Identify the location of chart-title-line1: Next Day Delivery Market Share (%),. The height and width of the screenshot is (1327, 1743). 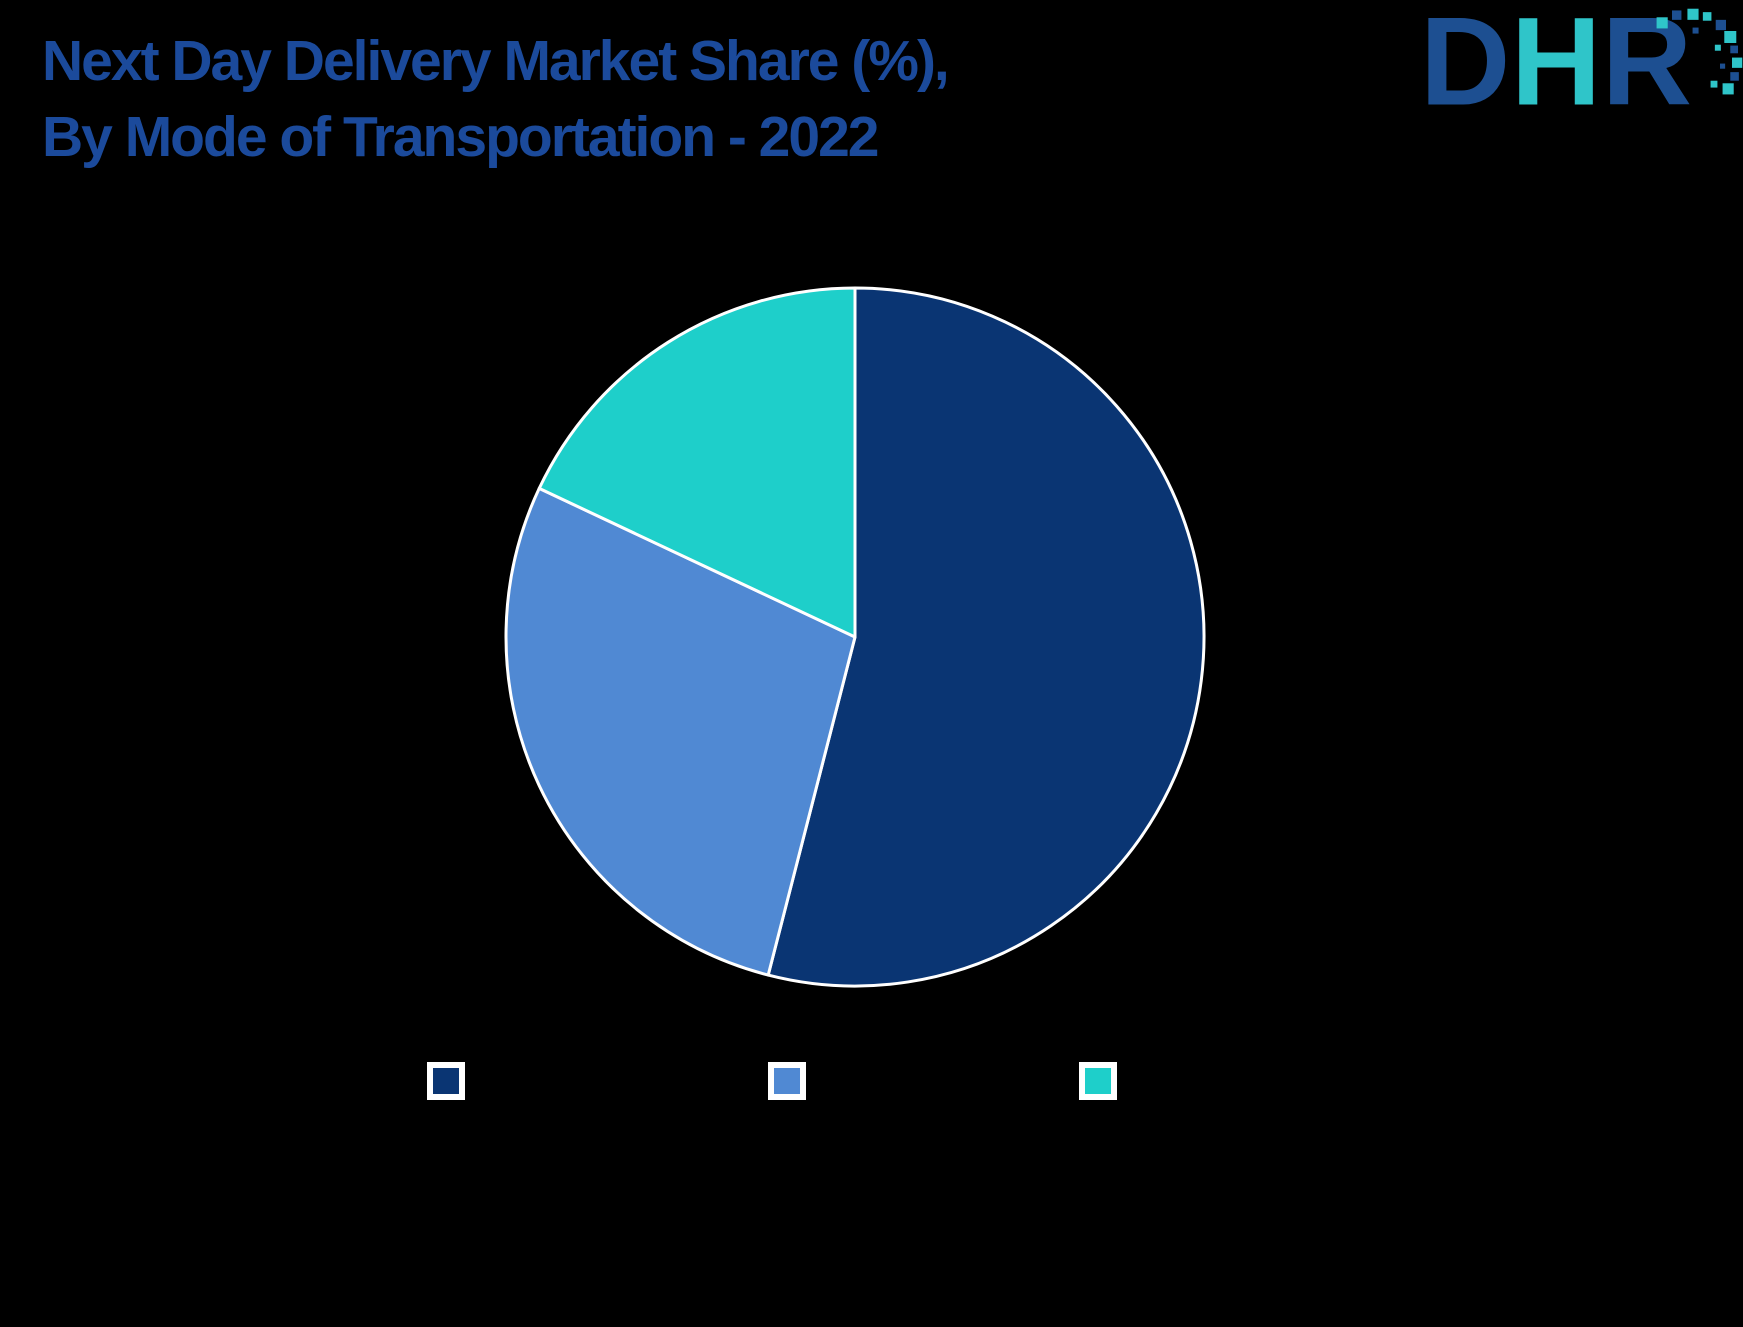
(496, 61).